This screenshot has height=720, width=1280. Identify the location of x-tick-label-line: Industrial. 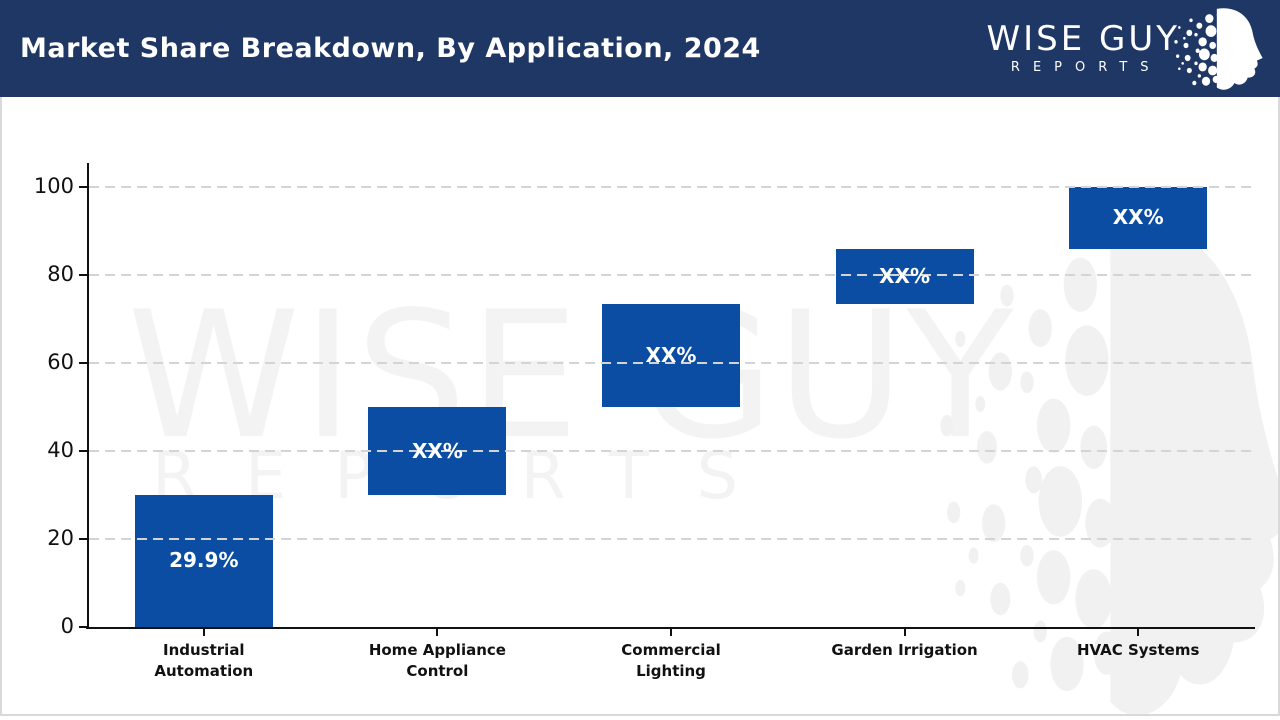
(204, 650).